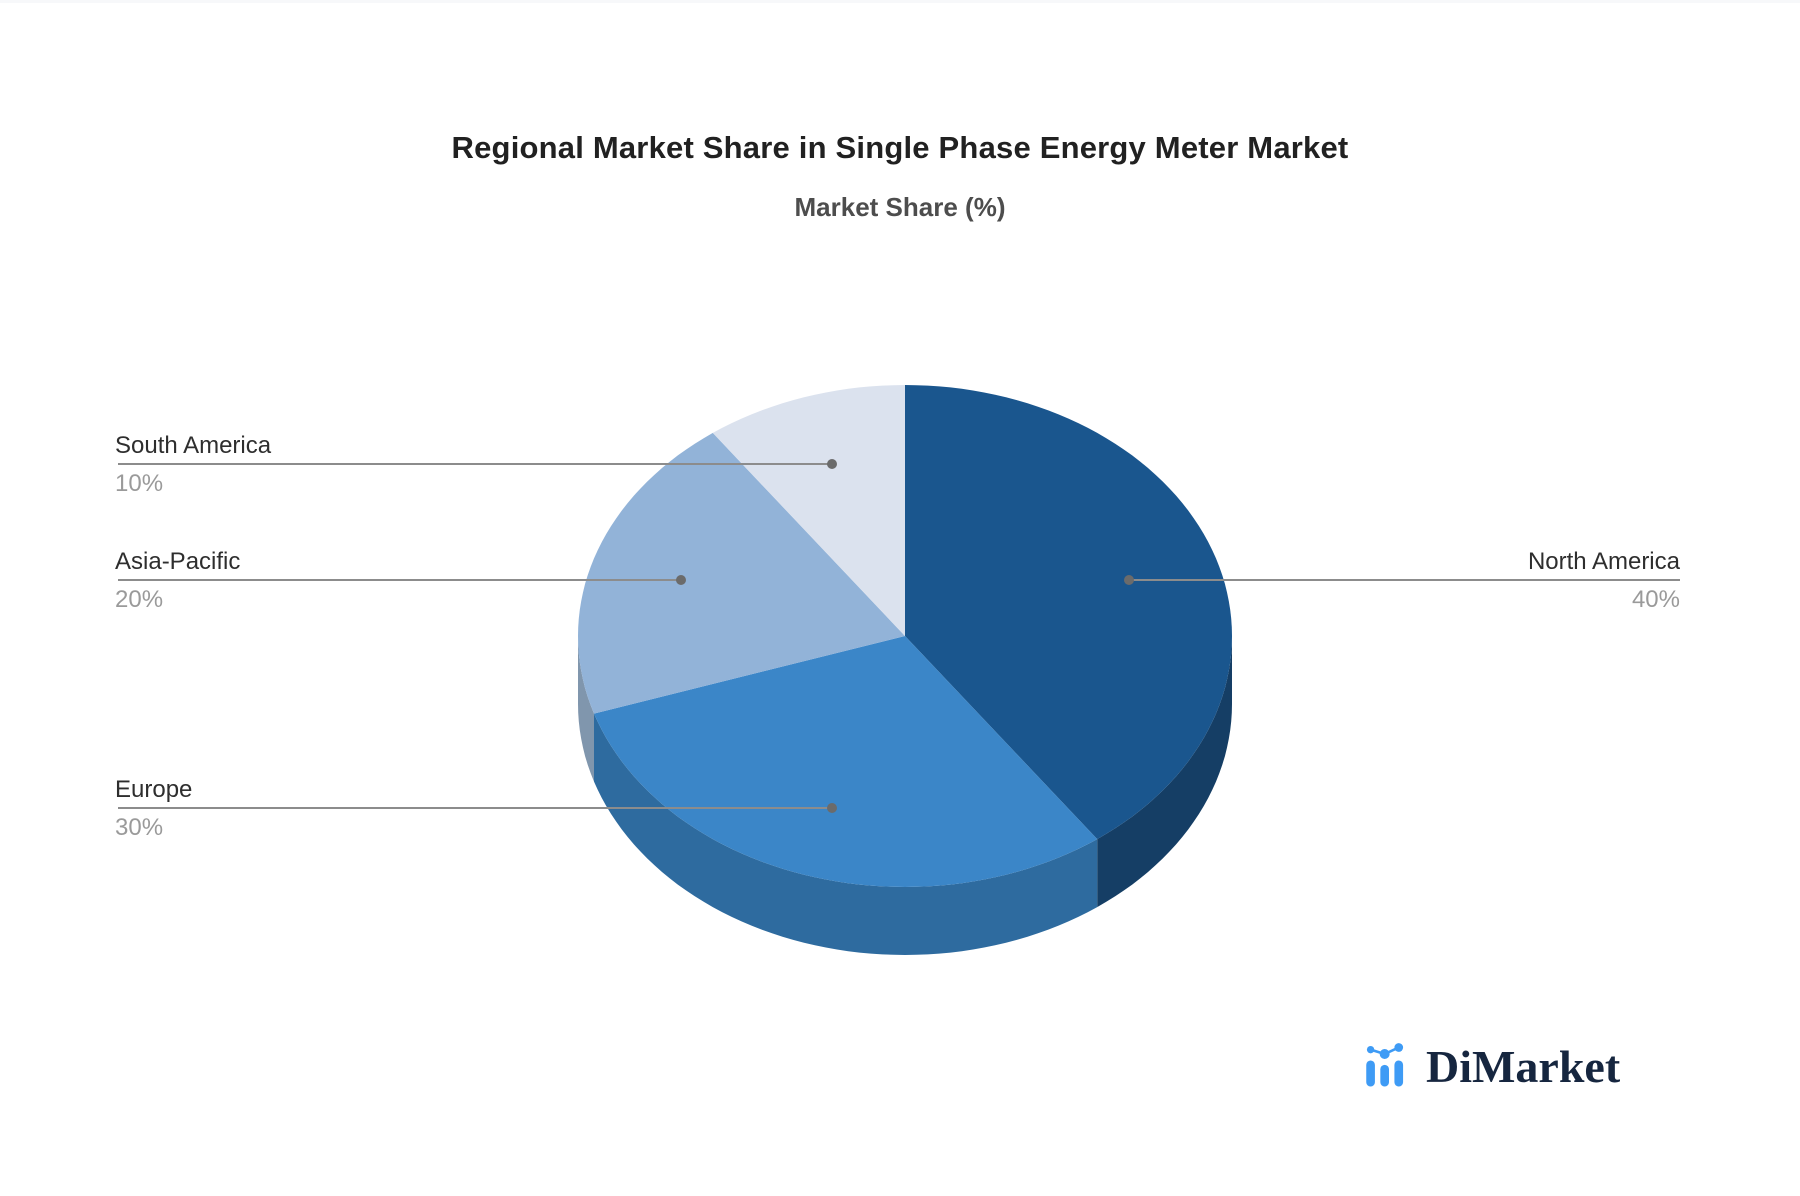 Image resolution: width=1800 pixels, height=1196 pixels. I want to click on slice-label-value: 30%, so click(139, 827).